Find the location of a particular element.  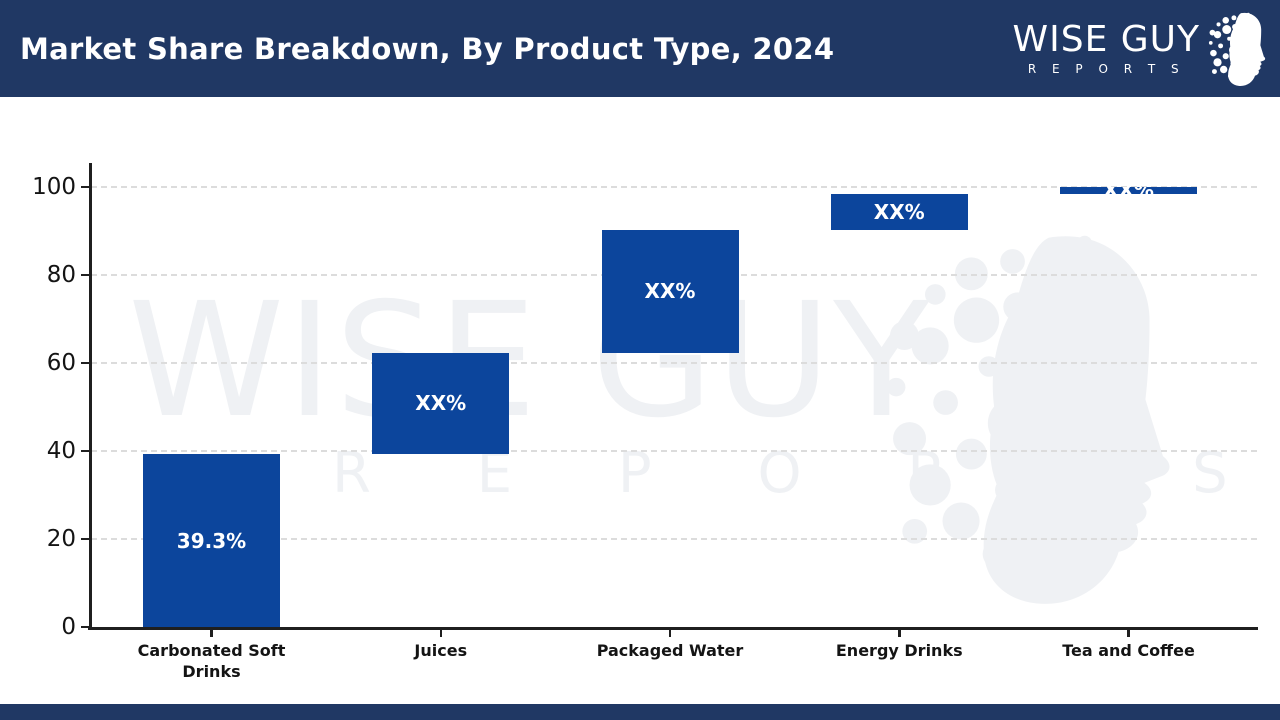

x-axis-category-label: Energy Drinks is located at coordinates (899, 650).